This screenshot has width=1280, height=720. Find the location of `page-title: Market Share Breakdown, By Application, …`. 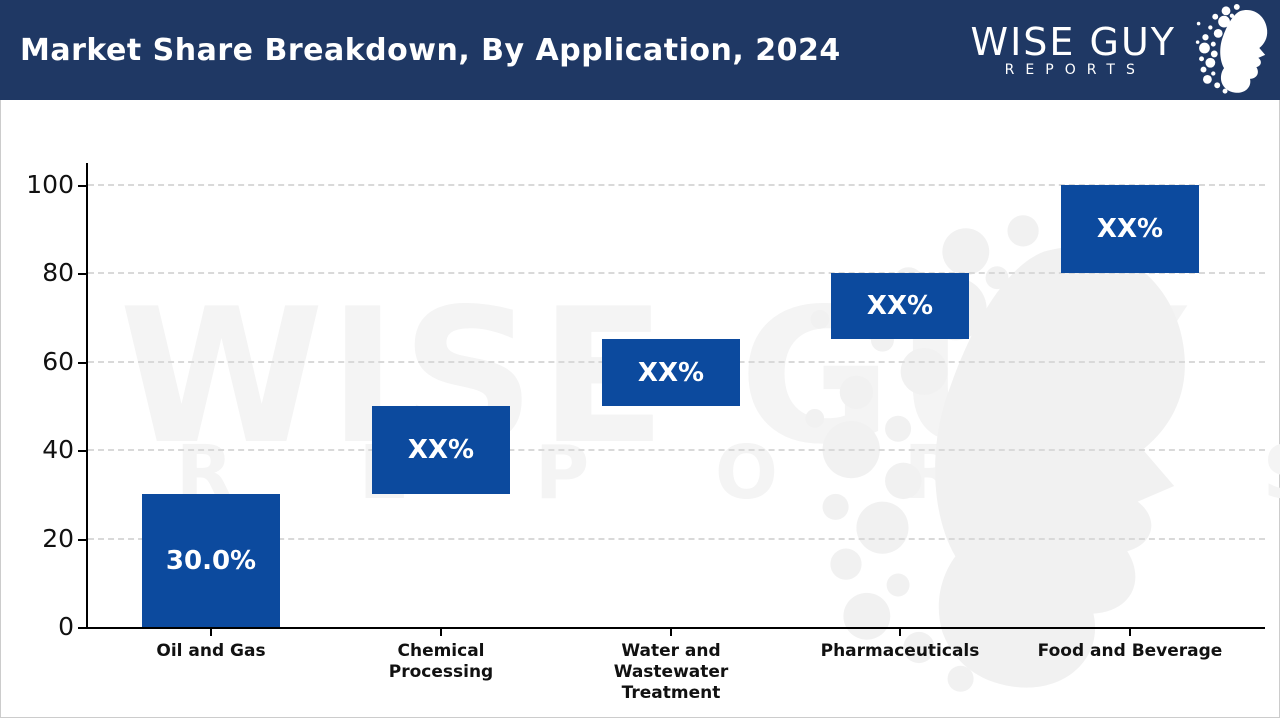

page-title: Market Share Breakdown, By Application, … is located at coordinates (430, 50).